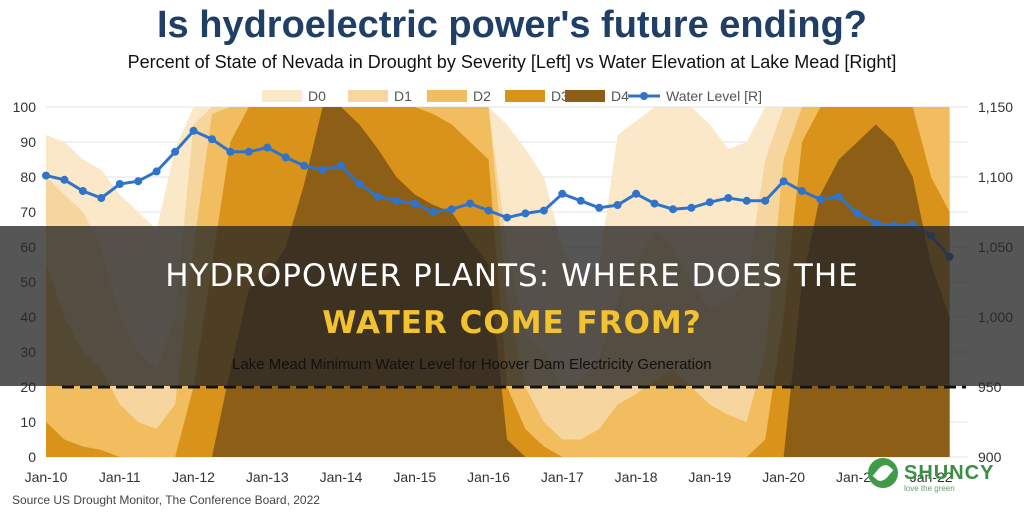  What do you see at coordinates (482, 96) in the screenshot?
I see `legend-label: D2` at bounding box center [482, 96].